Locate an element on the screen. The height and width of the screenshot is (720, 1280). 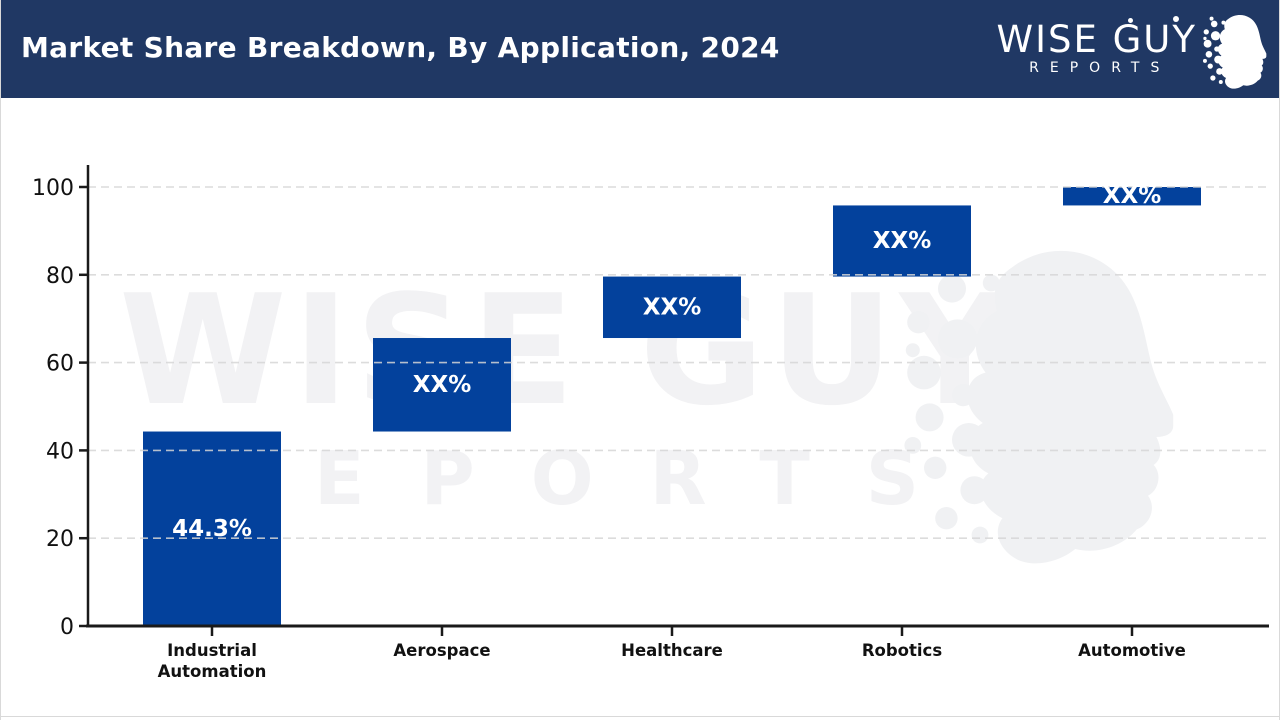
y-tick-label: 0 is located at coordinates (67, 627).